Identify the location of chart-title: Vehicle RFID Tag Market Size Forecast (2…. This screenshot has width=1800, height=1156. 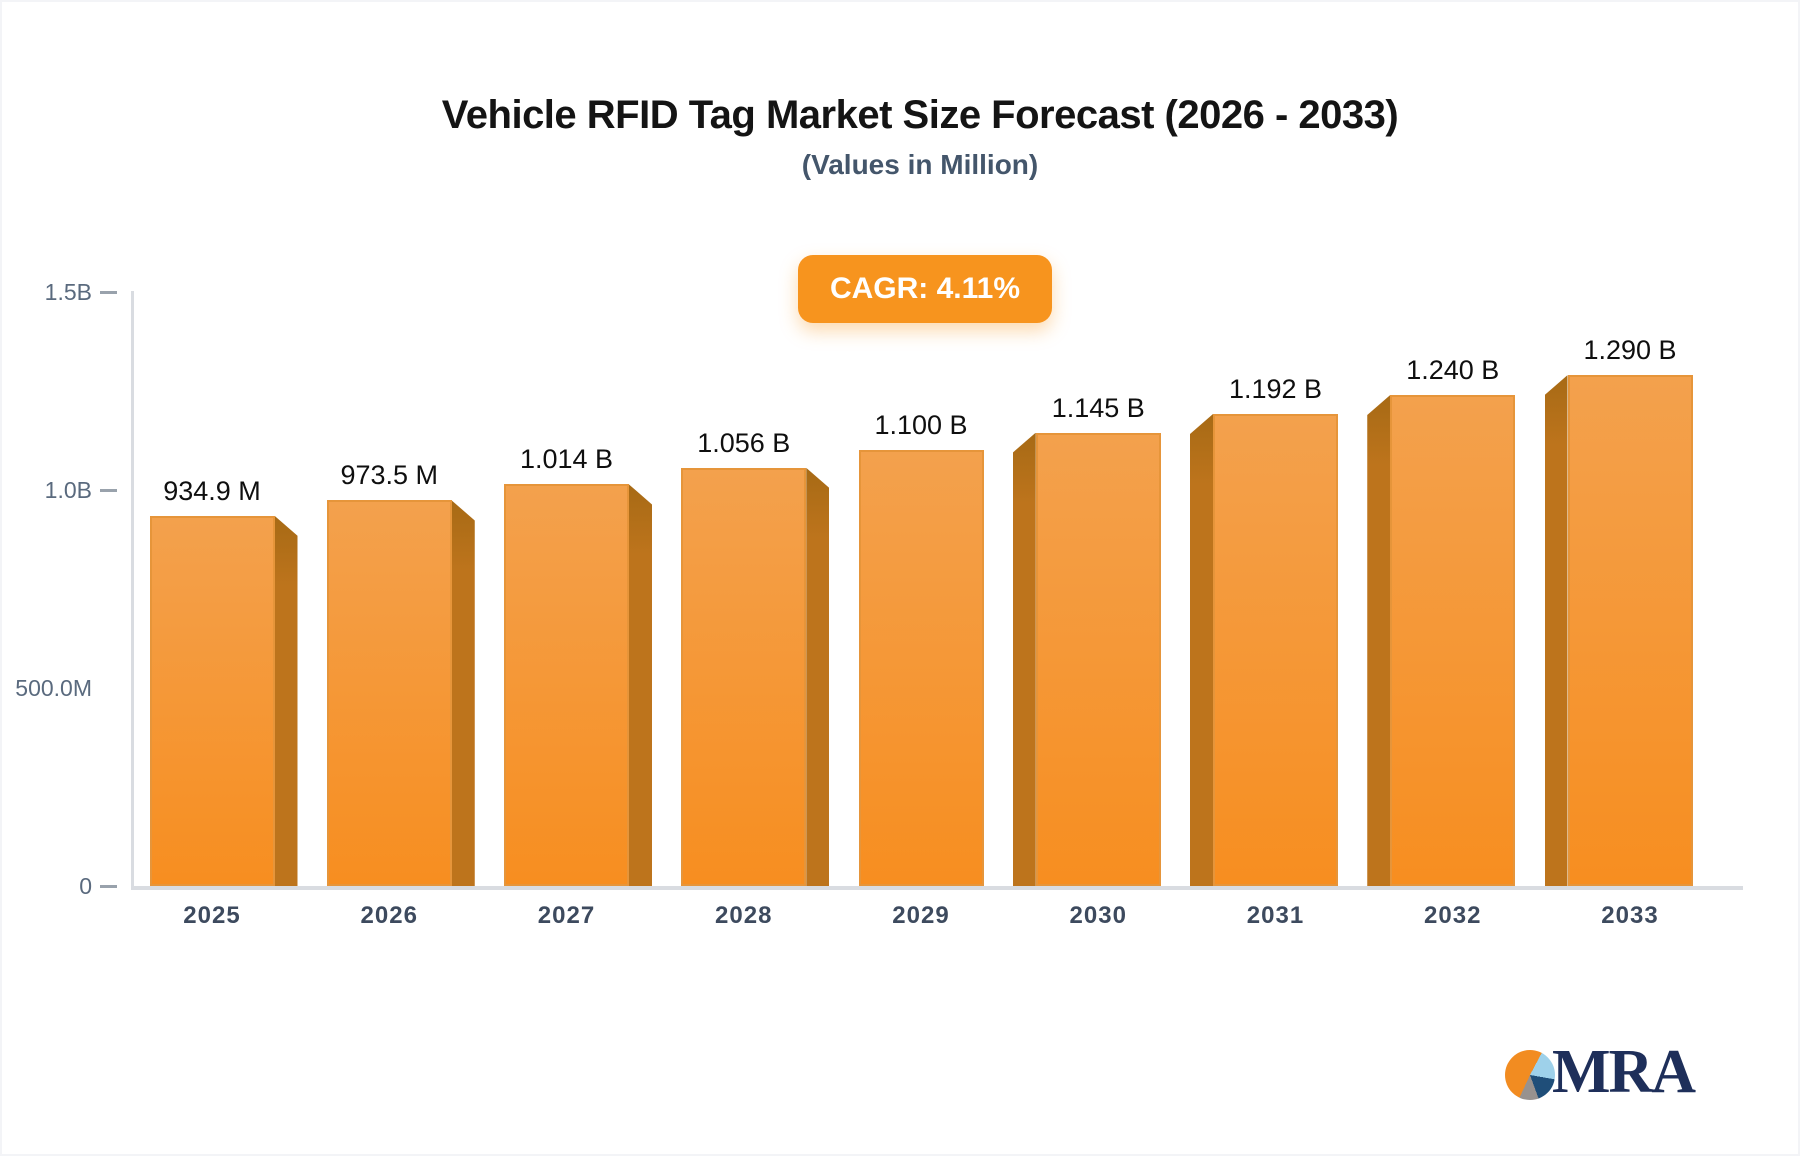
(920, 115).